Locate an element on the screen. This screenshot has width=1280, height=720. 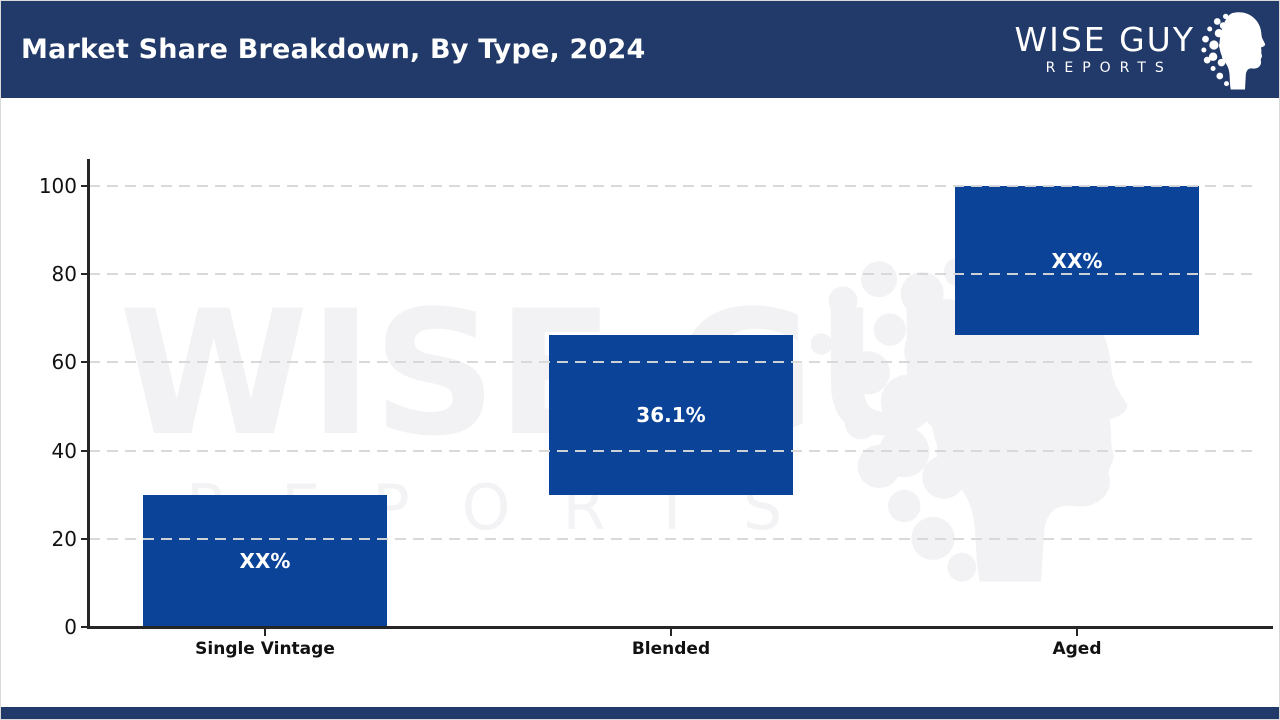
x-category-label: Blended is located at coordinates (671, 649).